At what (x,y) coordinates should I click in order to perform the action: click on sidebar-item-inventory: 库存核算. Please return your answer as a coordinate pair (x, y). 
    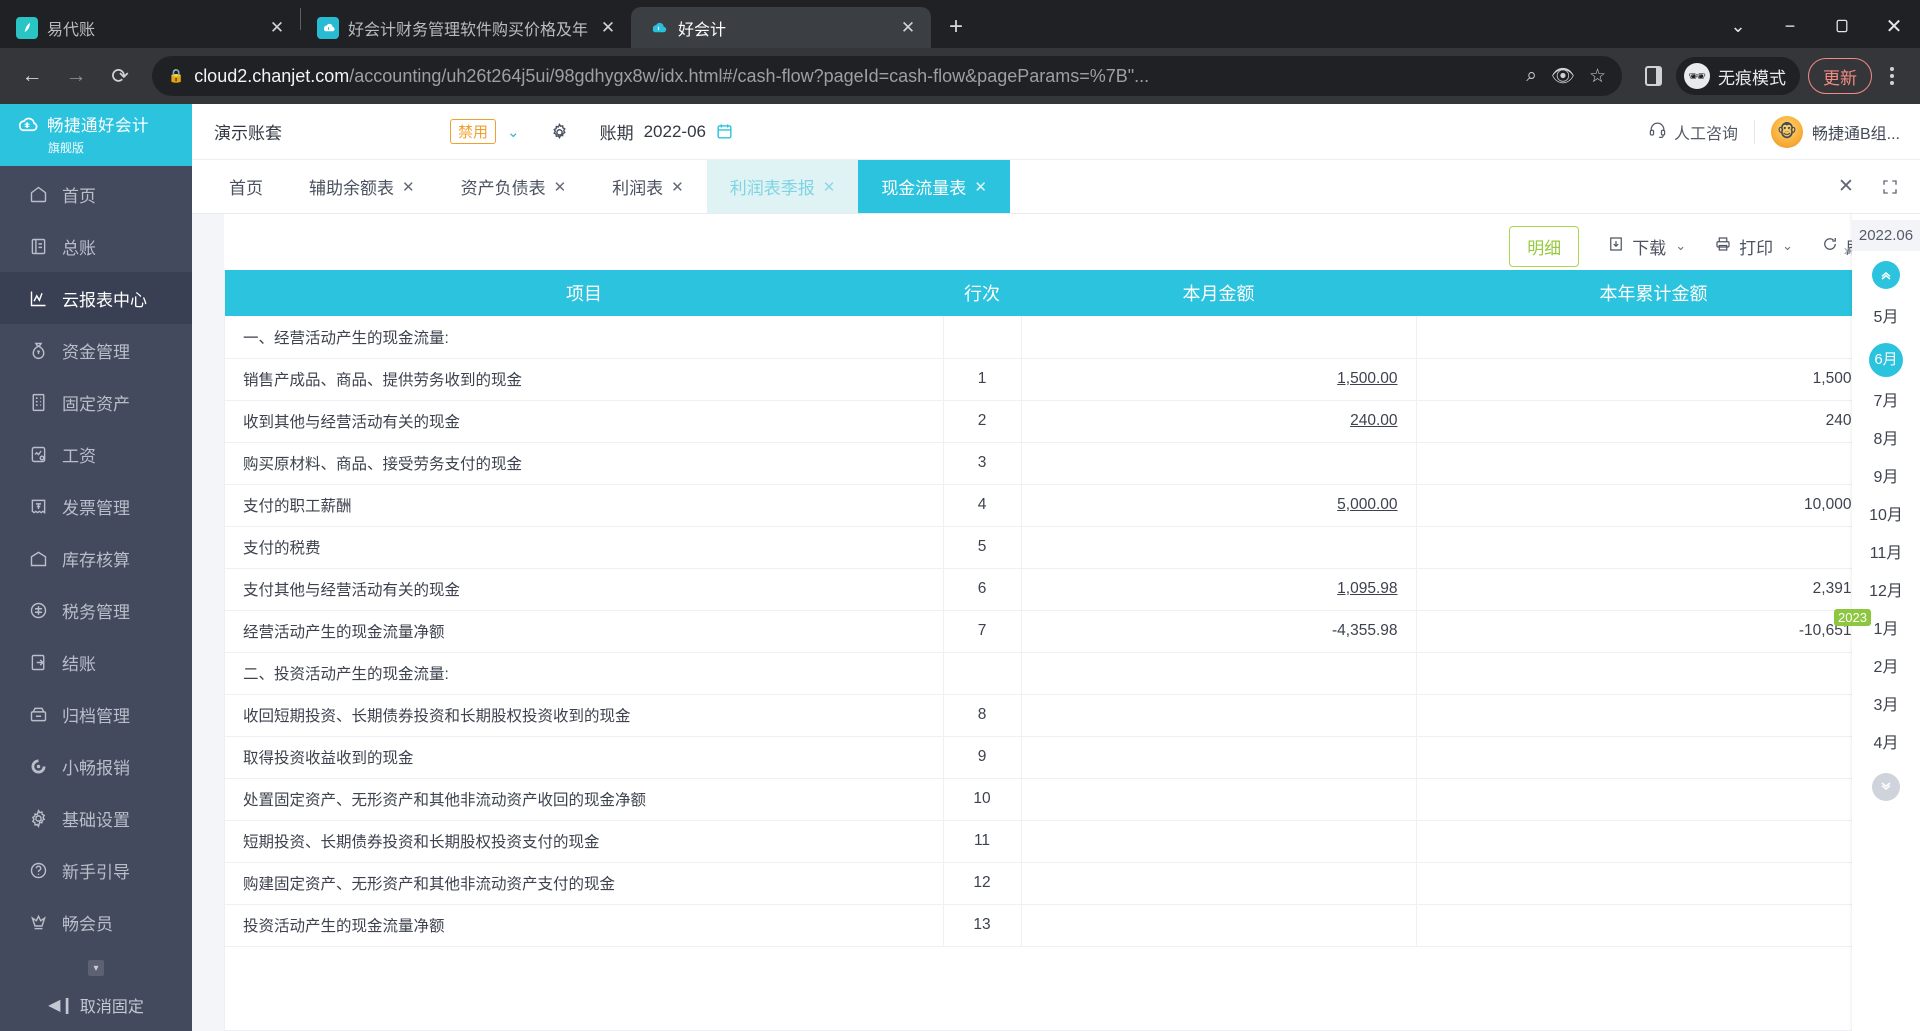
    Looking at the image, I should click on (96, 558).